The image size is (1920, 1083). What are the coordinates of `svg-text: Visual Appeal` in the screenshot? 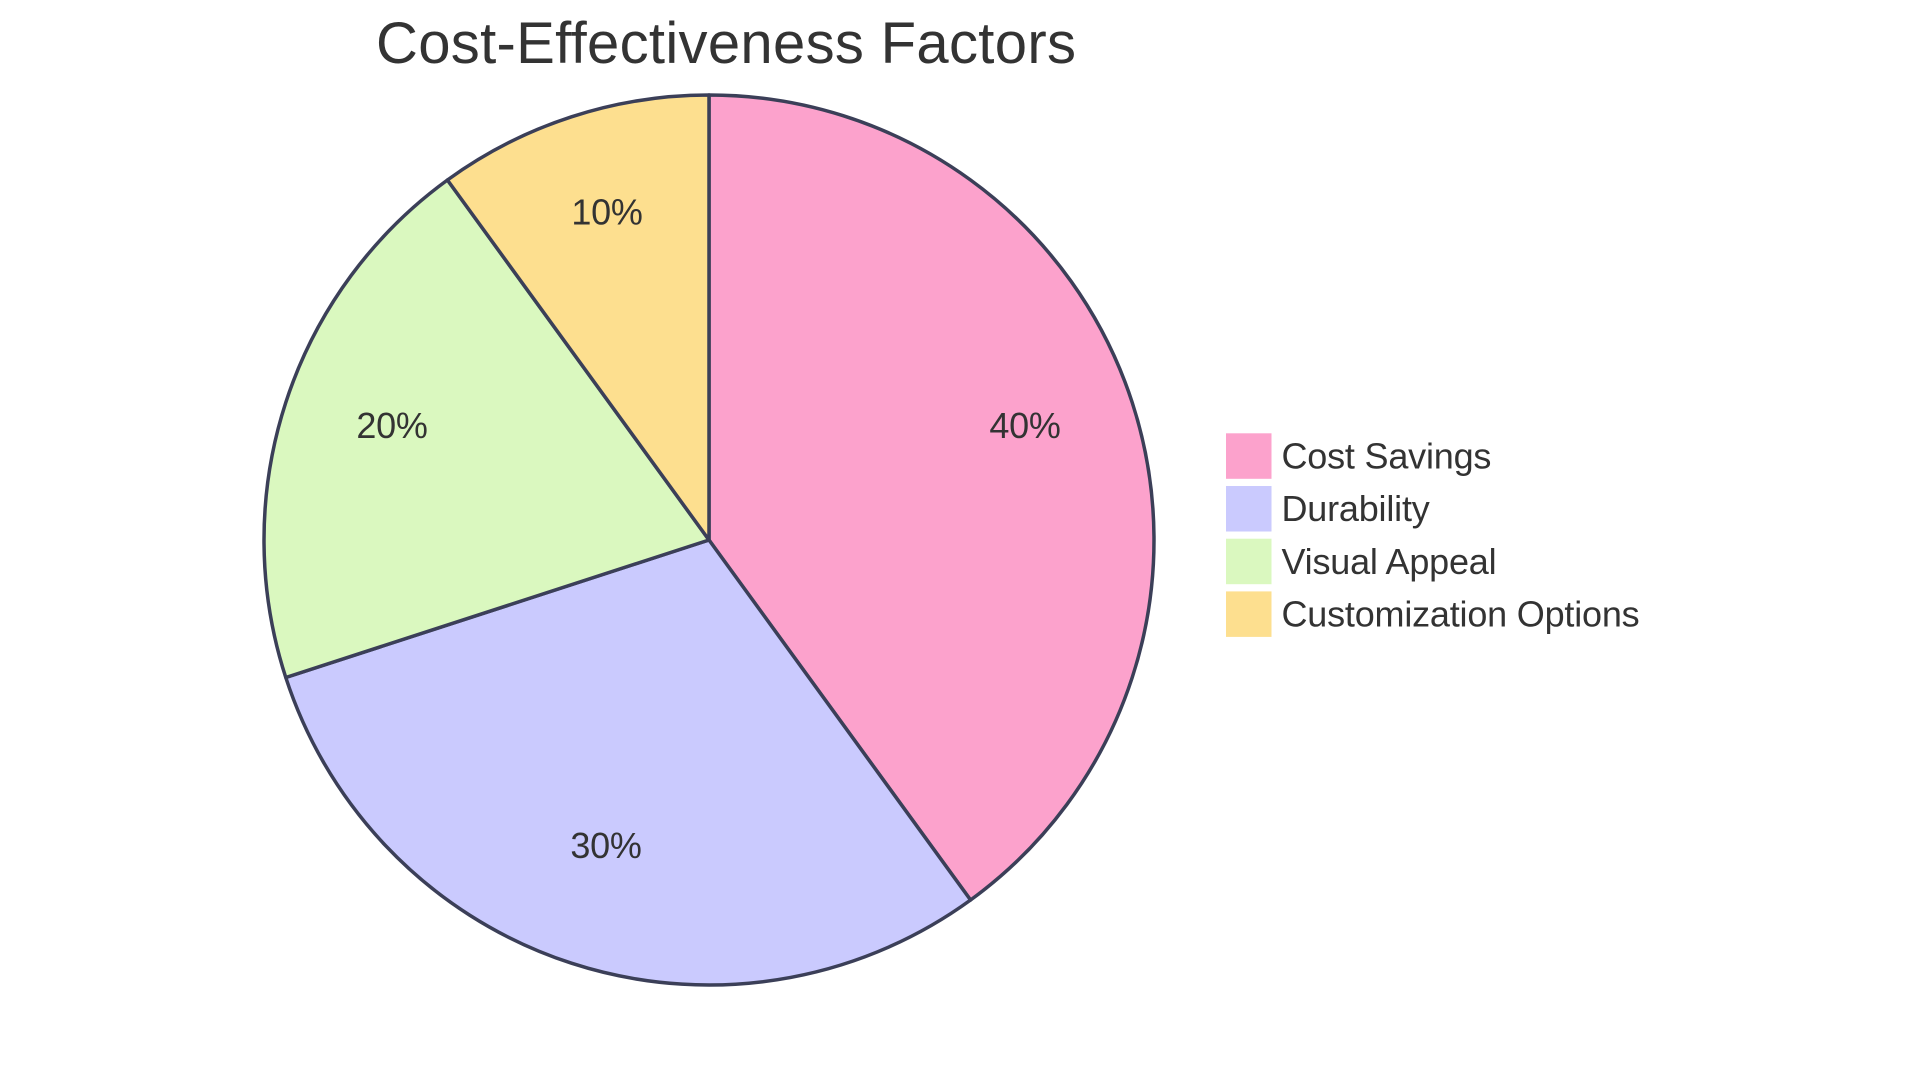 It's located at (1389, 561).